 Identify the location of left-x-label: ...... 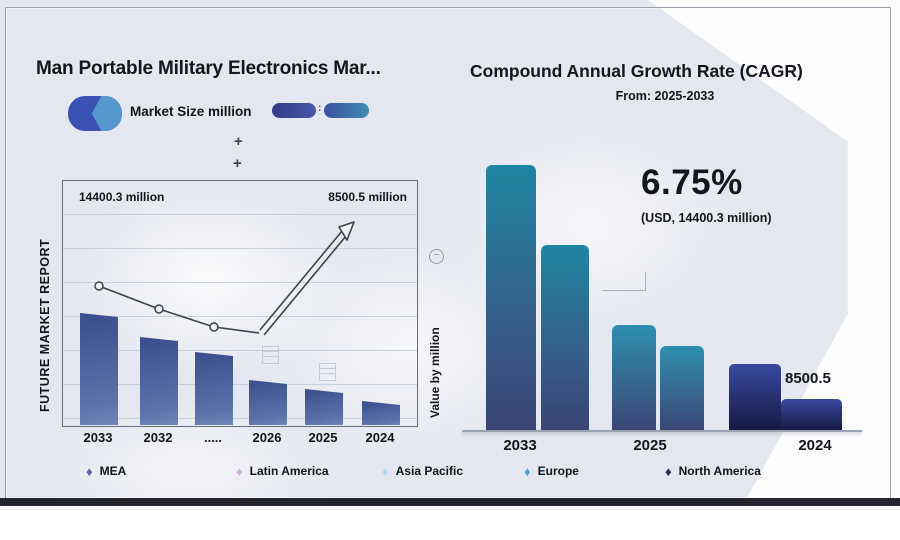
(213, 437).